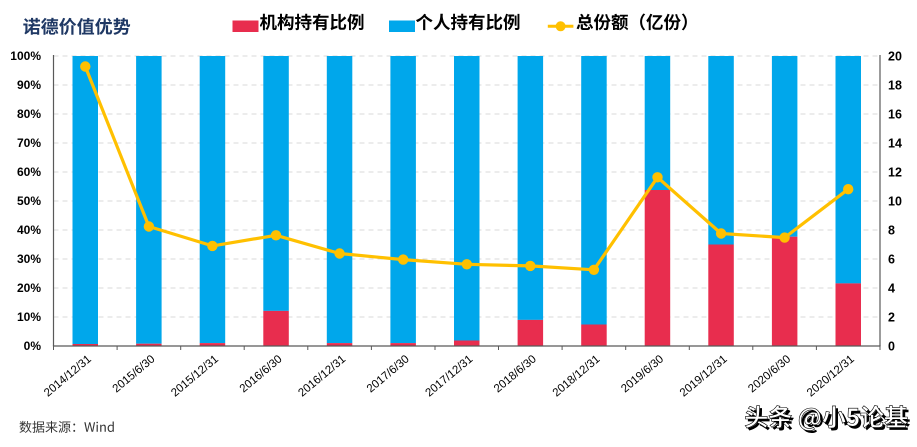  What do you see at coordinates (891, 317) in the screenshot?
I see `svg-text: 2` at bounding box center [891, 317].